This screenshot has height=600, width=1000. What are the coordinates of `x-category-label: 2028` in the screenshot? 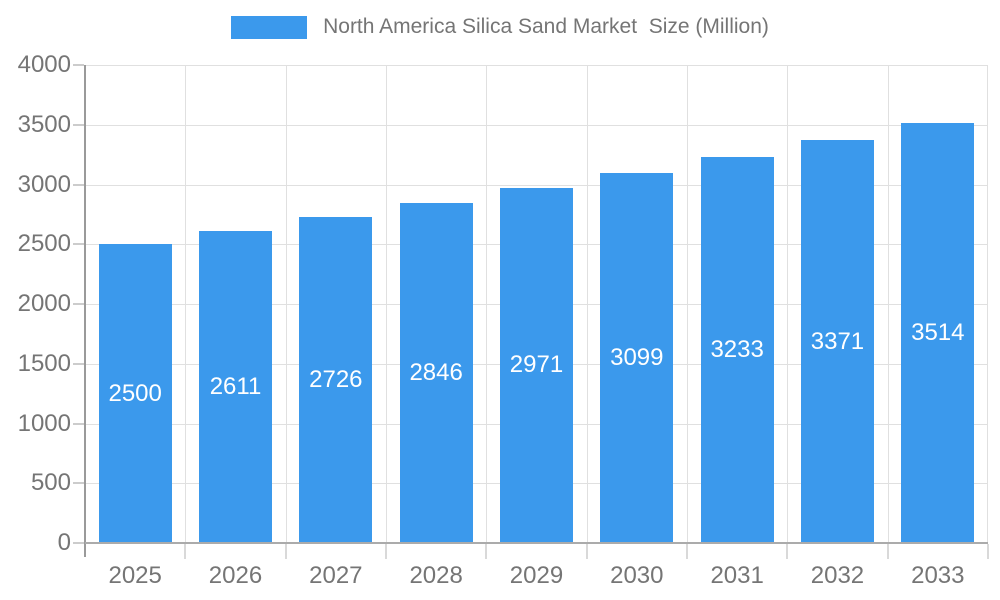 It's located at (436, 575).